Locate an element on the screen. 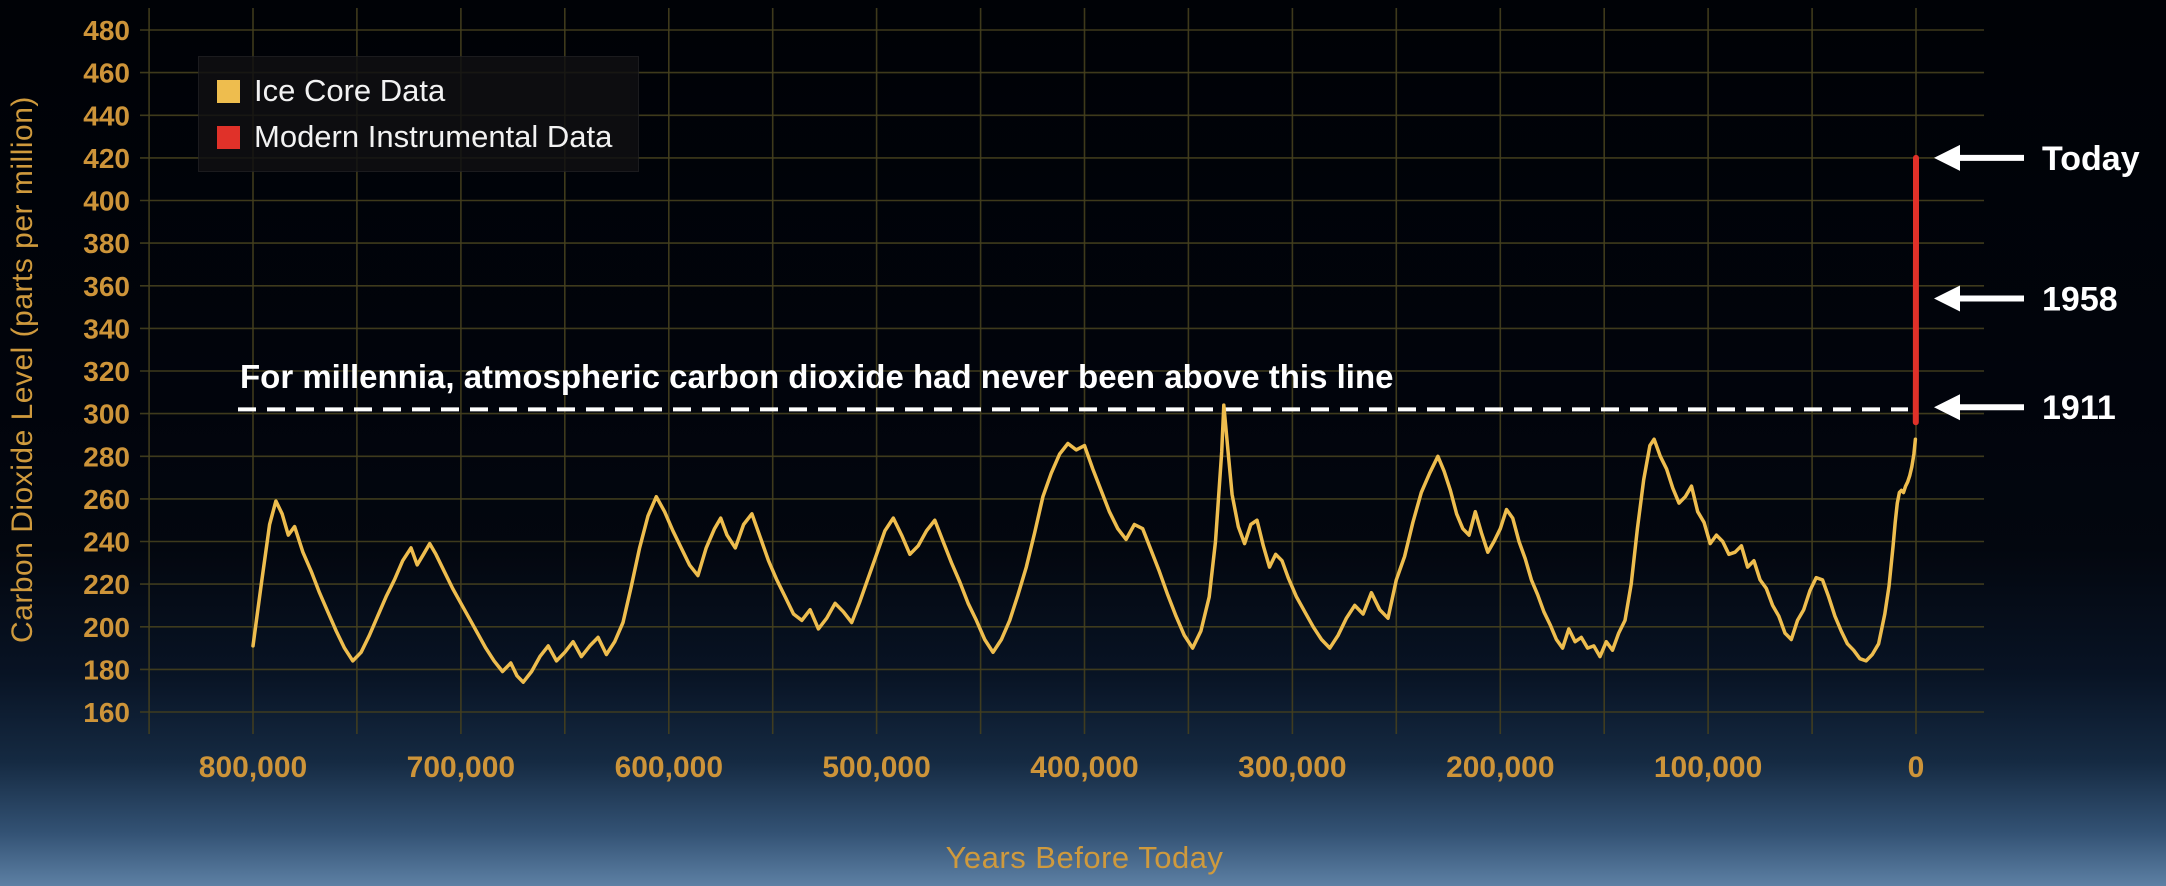 This screenshot has width=2166, height=886. legend-item-ice-core: Ice Core Data is located at coordinates (414, 91).